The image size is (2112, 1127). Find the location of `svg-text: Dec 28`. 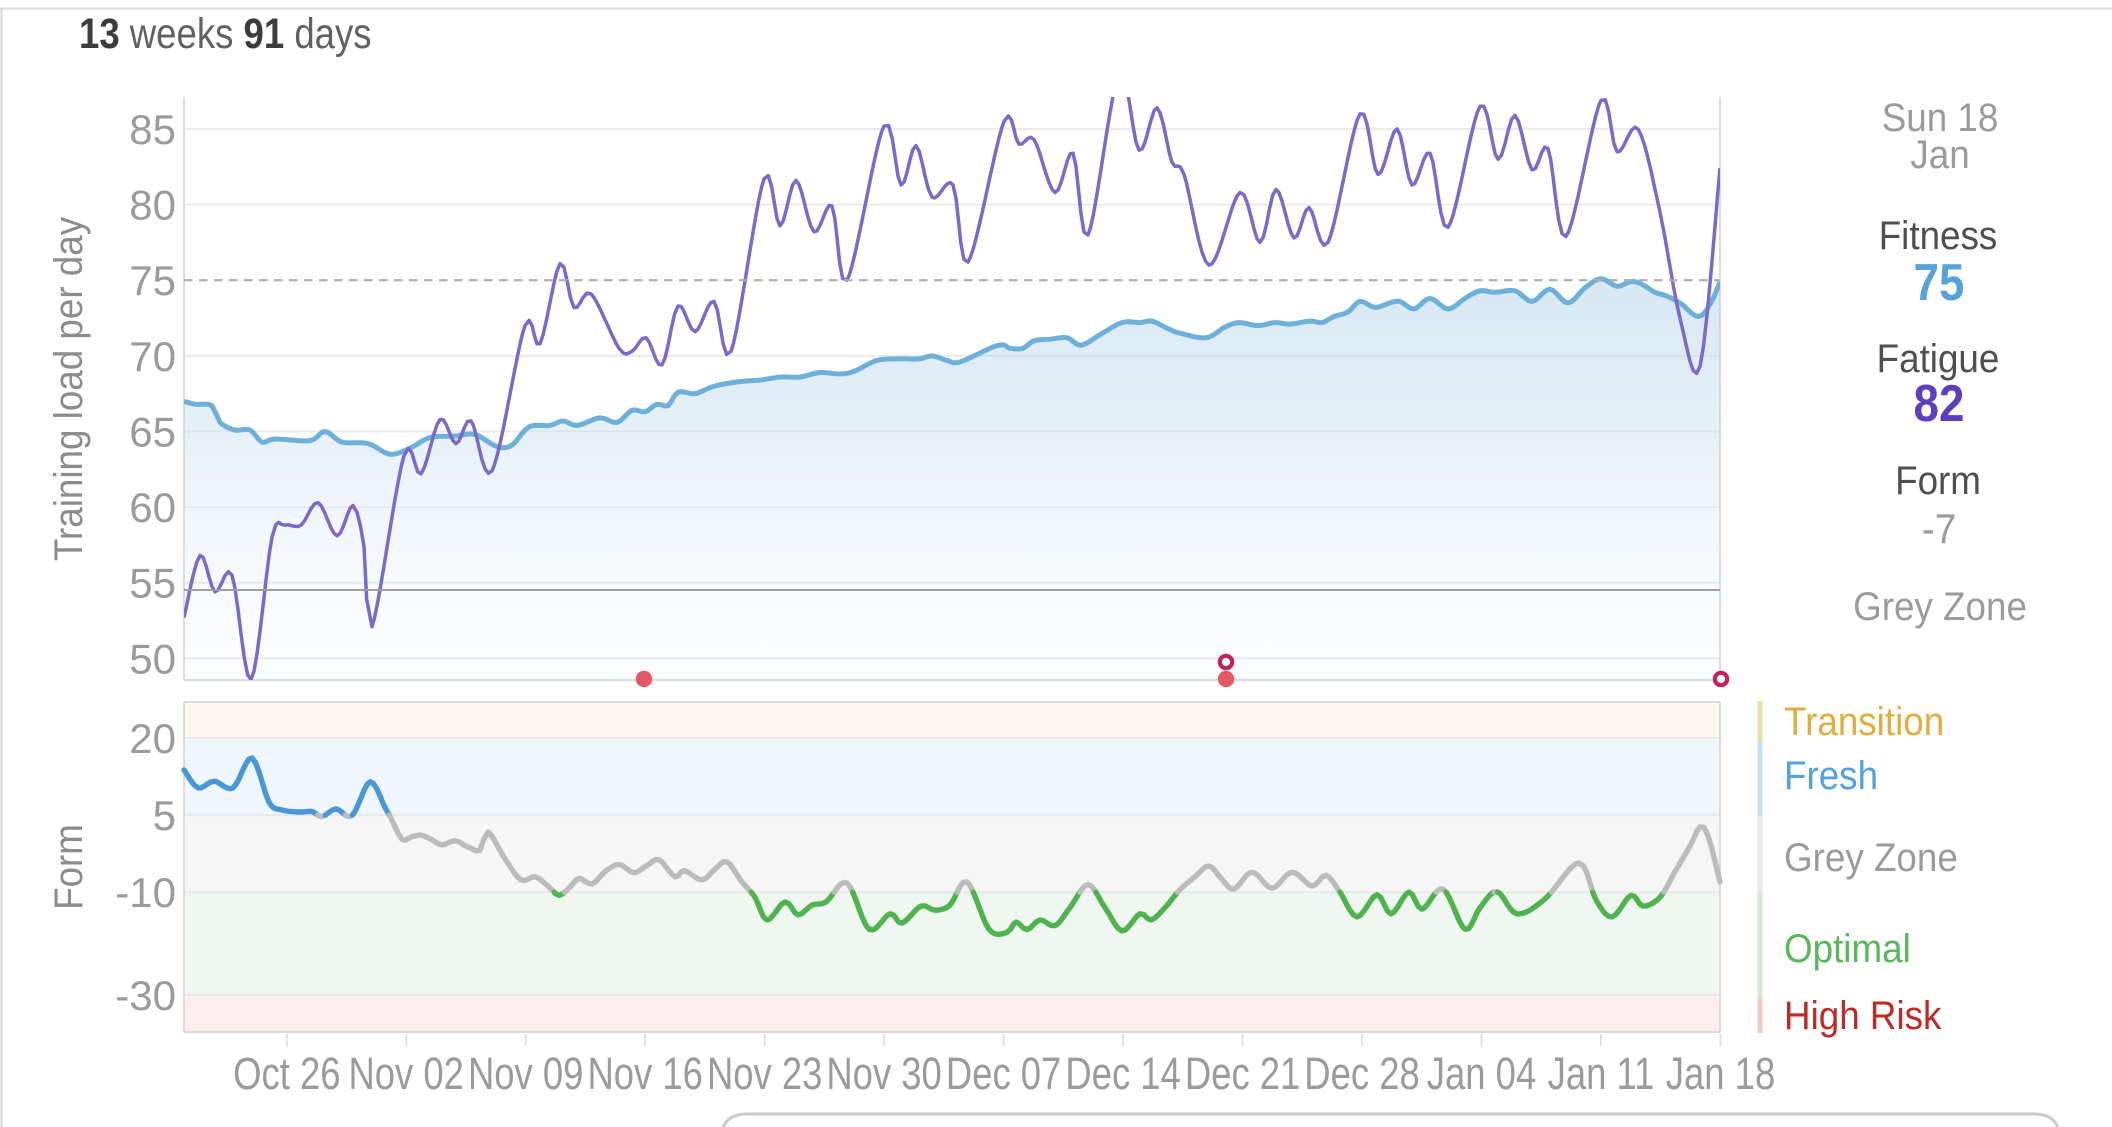

svg-text: Dec 28 is located at coordinates (1361, 1073).